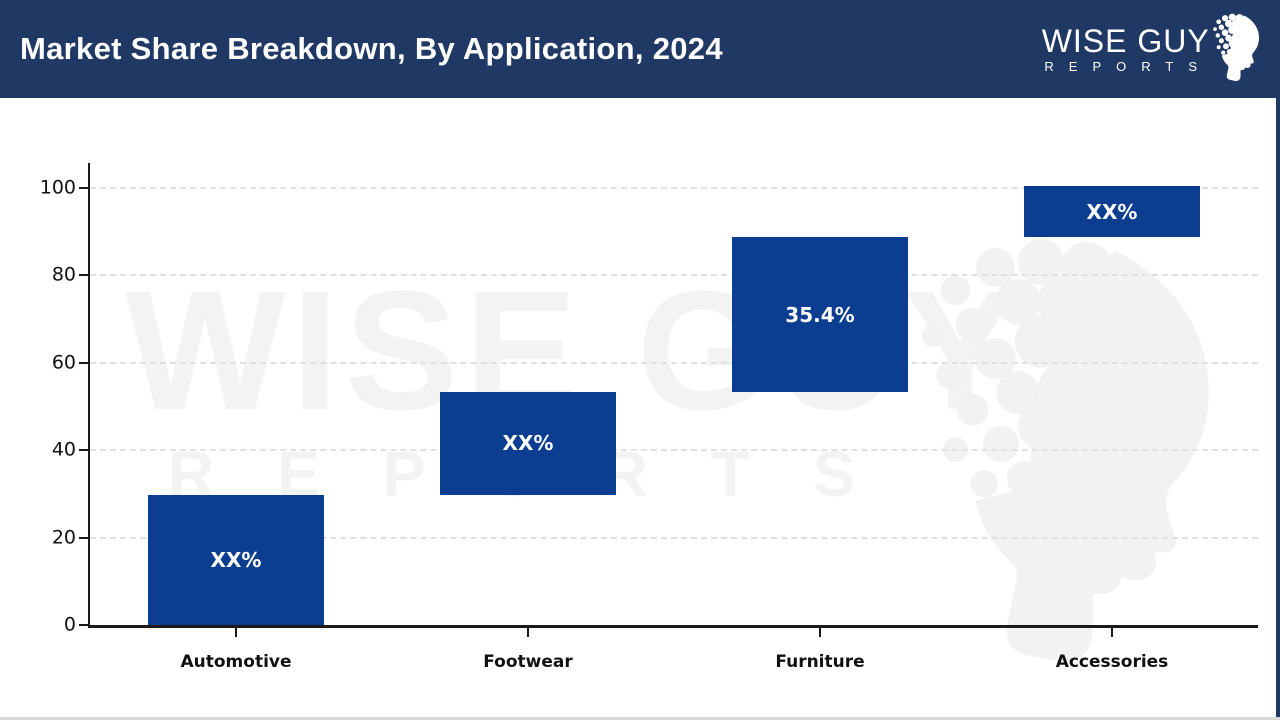 The image size is (1280, 720). Describe the element at coordinates (57, 187) in the screenshot. I see `y-tick-label: 100` at that location.